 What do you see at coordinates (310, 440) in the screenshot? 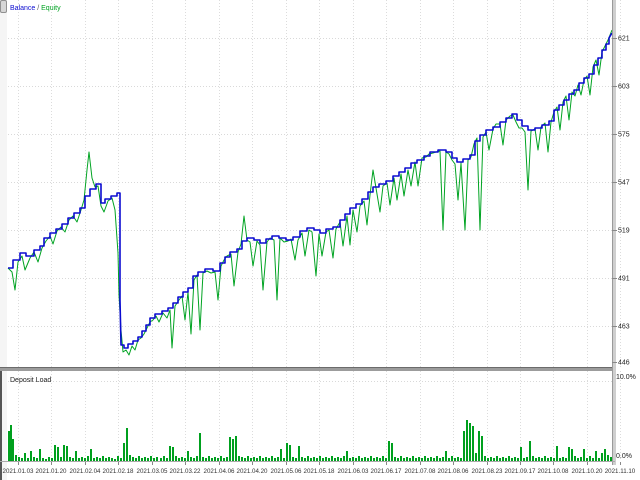
I see `deposit-load-bars` at bounding box center [310, 440].